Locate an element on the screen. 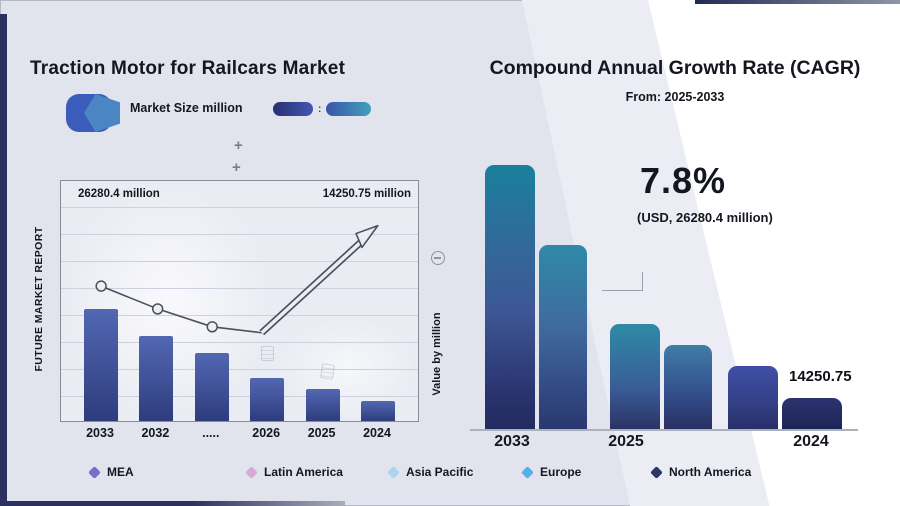 The width and height of the screenshot is (900, 506). cagr-subtitle: From: 2025-2033 is located at coordinates (675, 97).